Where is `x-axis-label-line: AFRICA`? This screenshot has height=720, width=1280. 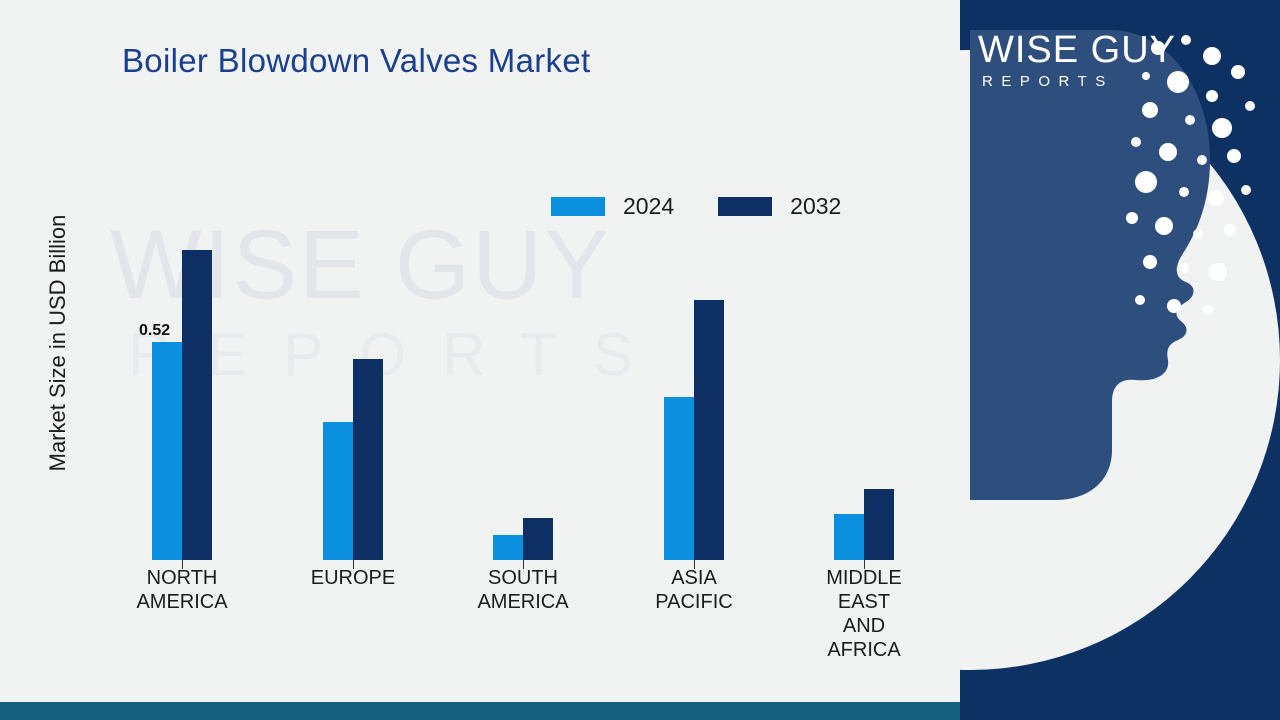
x-axis-label-line: AFRICA is located at coordinates (864, 650).